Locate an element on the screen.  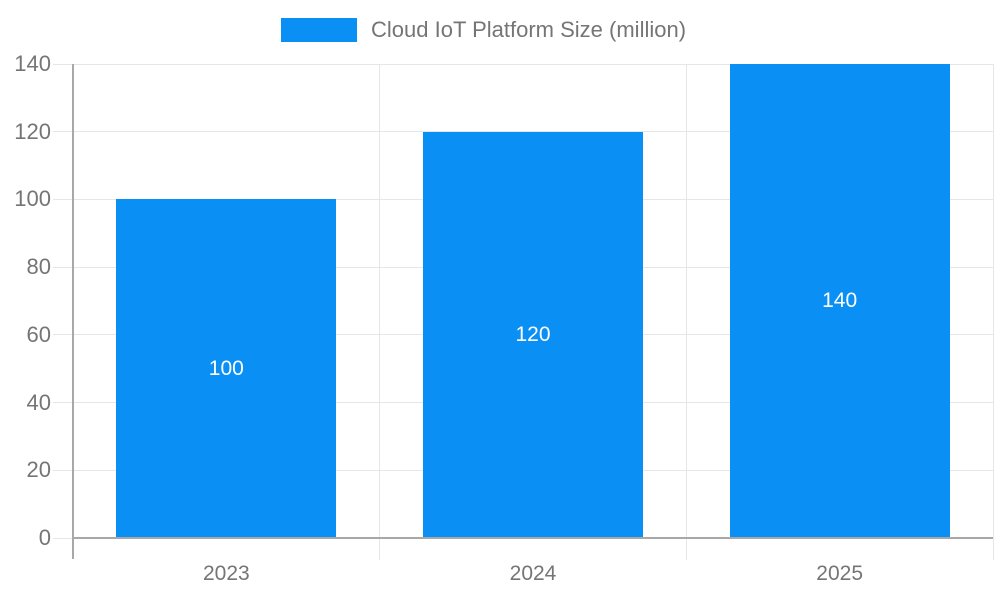
x-axis-line is located at coordinates (533, 538).